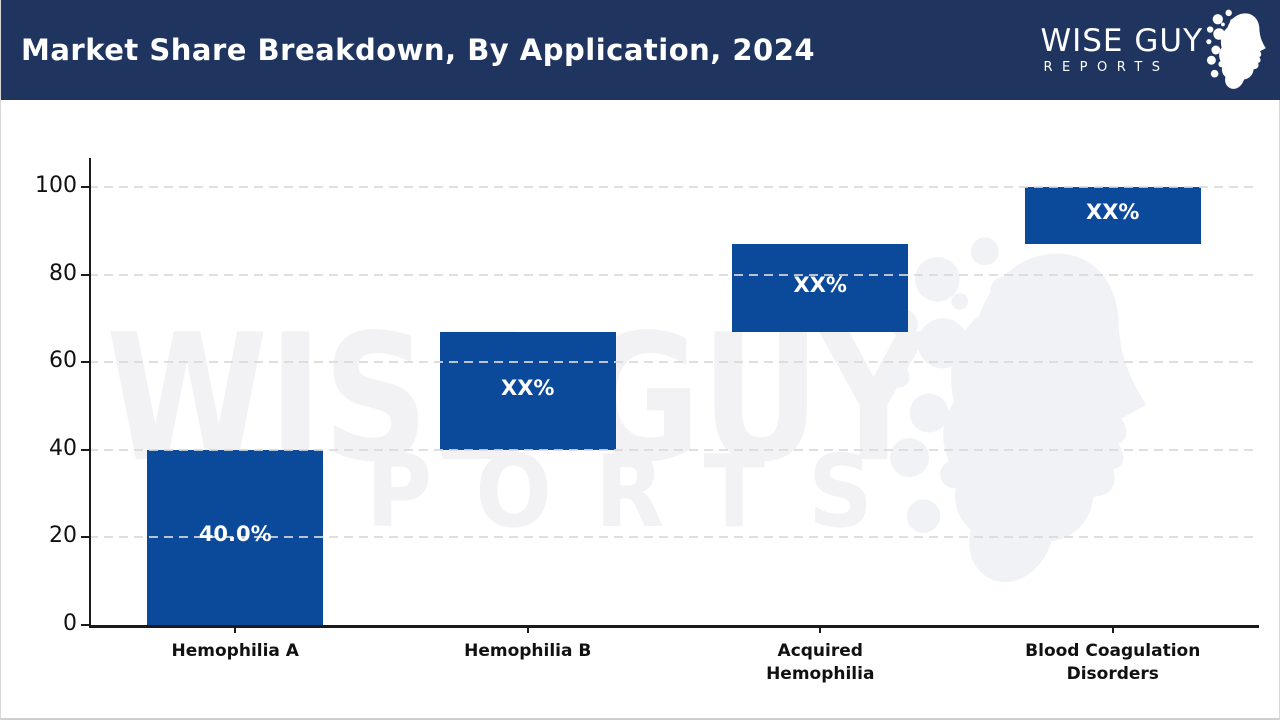  What do you see at coordinates (1121, 41) in the screenshot?
I see `brand-name: WISE GUY` at bounding box center [1121, 41].